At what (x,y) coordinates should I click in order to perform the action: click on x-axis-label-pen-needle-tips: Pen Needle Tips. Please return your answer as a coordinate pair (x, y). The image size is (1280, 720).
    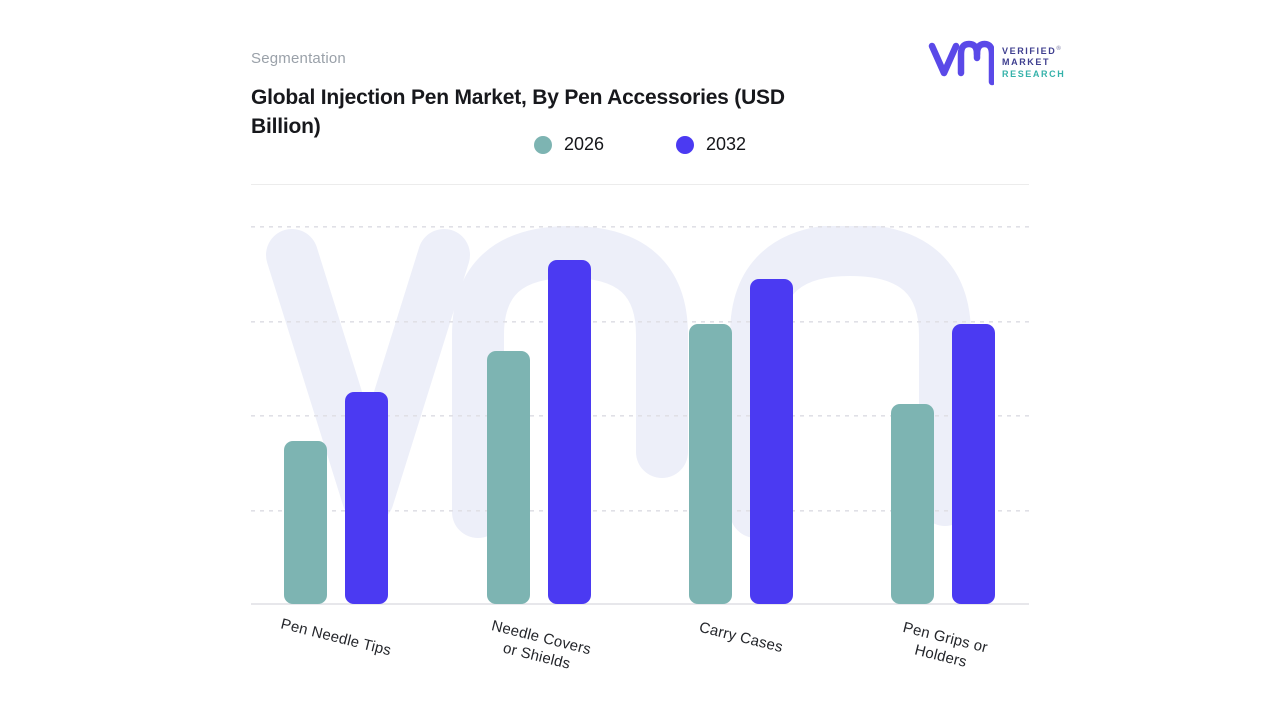
    Looking at the image, I should click on (336, 638).